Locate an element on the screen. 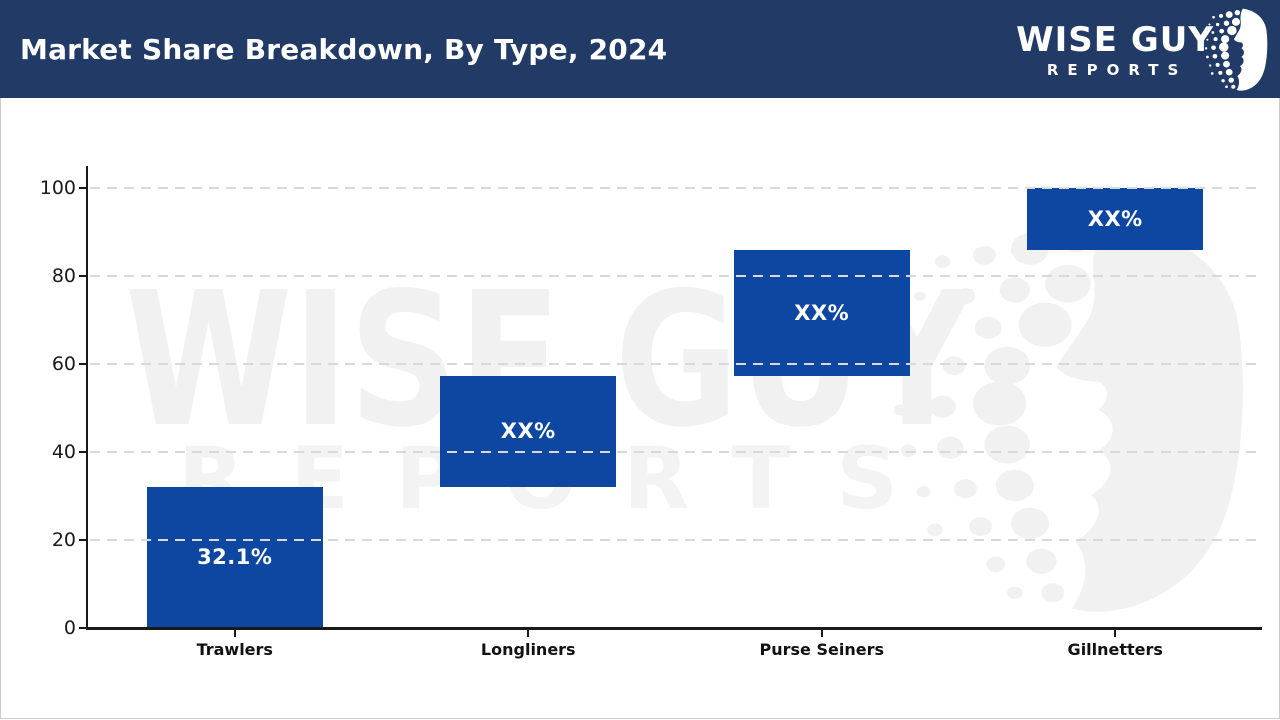  bar-purse-seiners: XX% is located at coordinates (821, 312).